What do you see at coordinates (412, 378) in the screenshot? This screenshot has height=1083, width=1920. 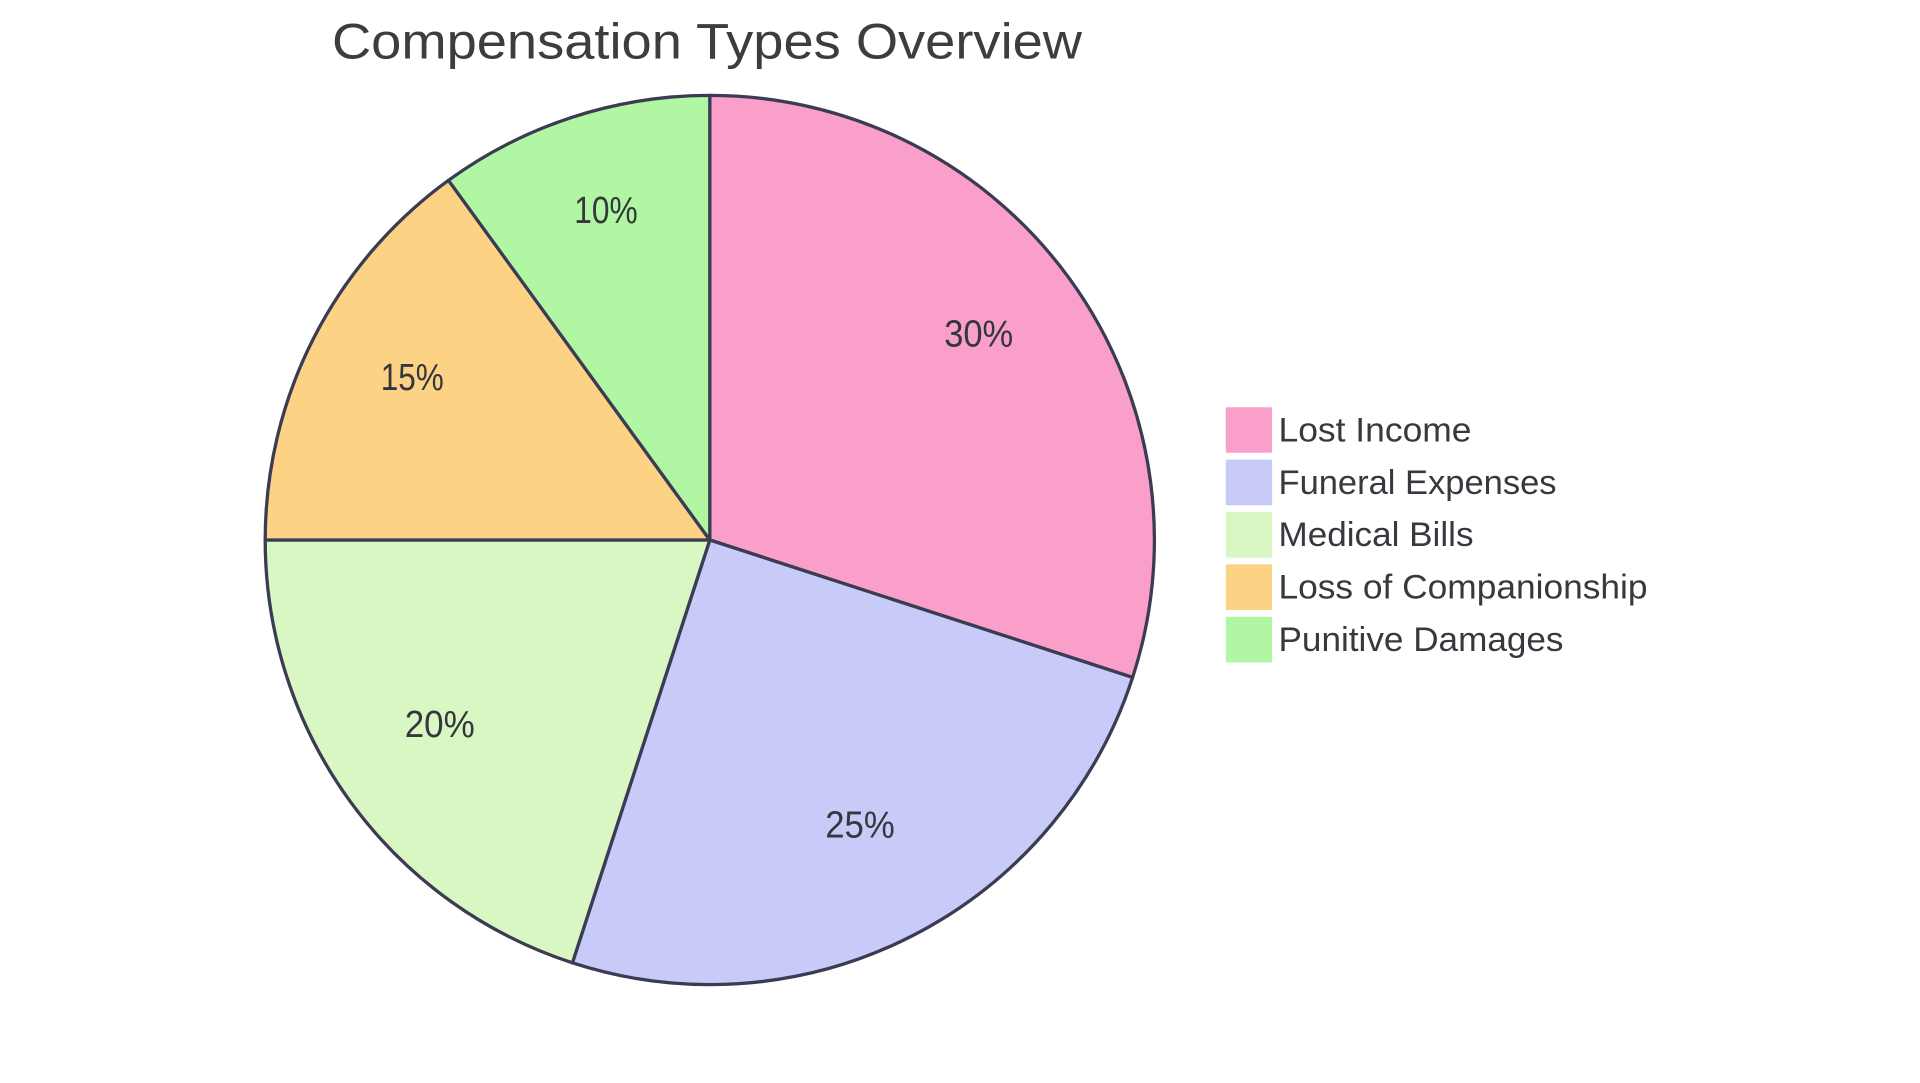 I see `svg-text: 15%` at bounding box center [412, 378].